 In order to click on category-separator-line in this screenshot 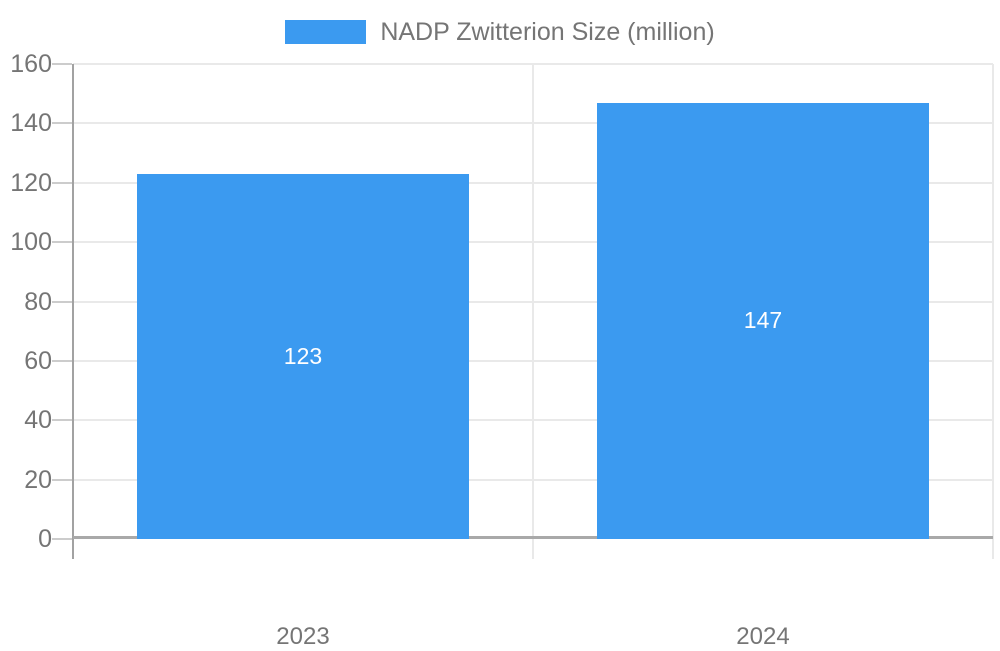, I will do `click(533, 311)`.